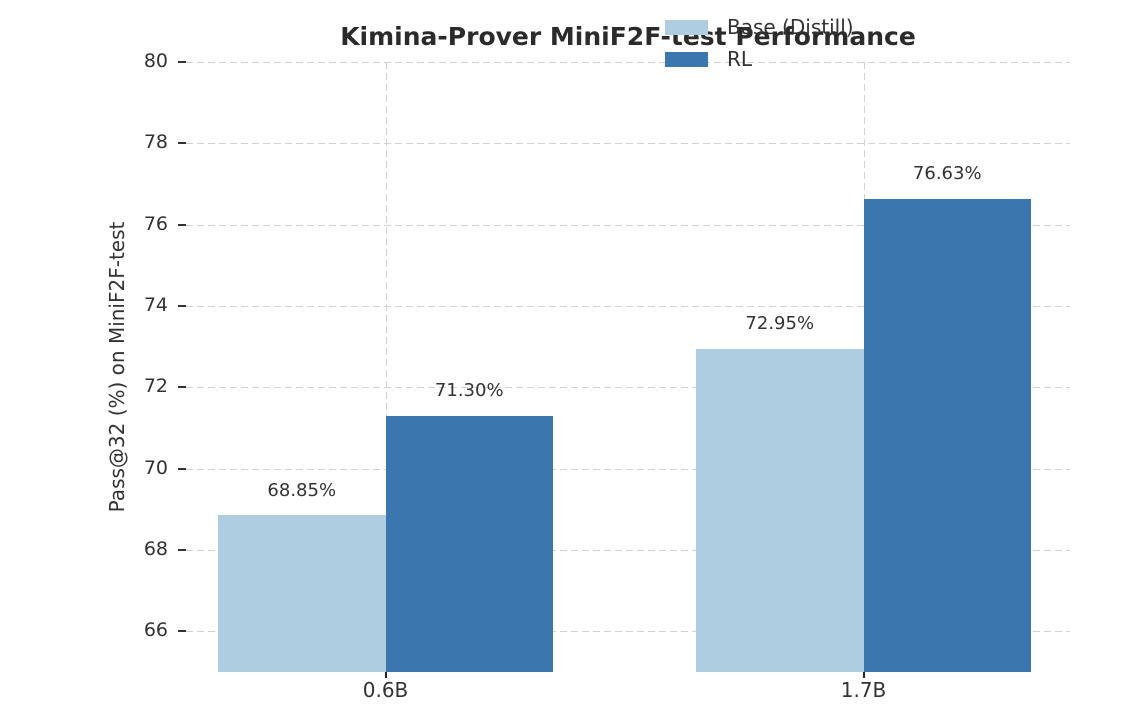 The height and width of the screenshot is (710, 1136). Describe the element at coordinates (740, 59) in the screenshot. I see `legend-label: RL` at that location.